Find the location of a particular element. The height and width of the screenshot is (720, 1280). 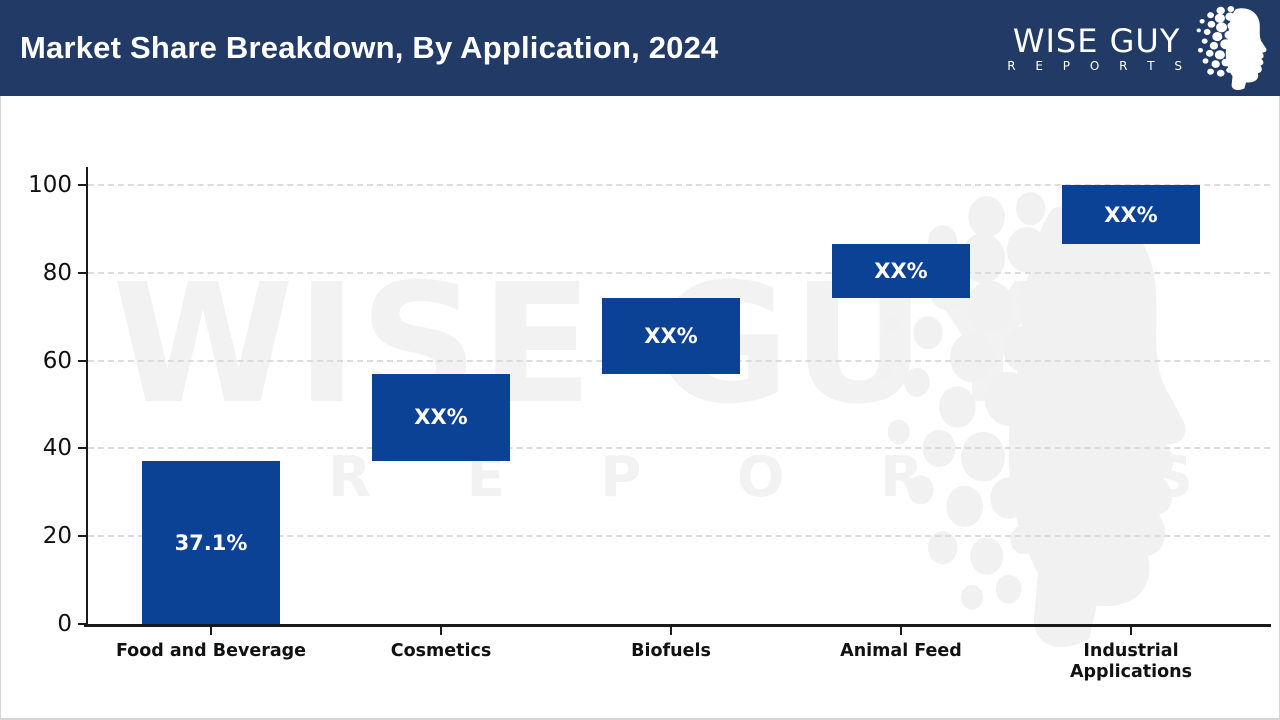

x-axis-spine is located at coordinates (677, 625).